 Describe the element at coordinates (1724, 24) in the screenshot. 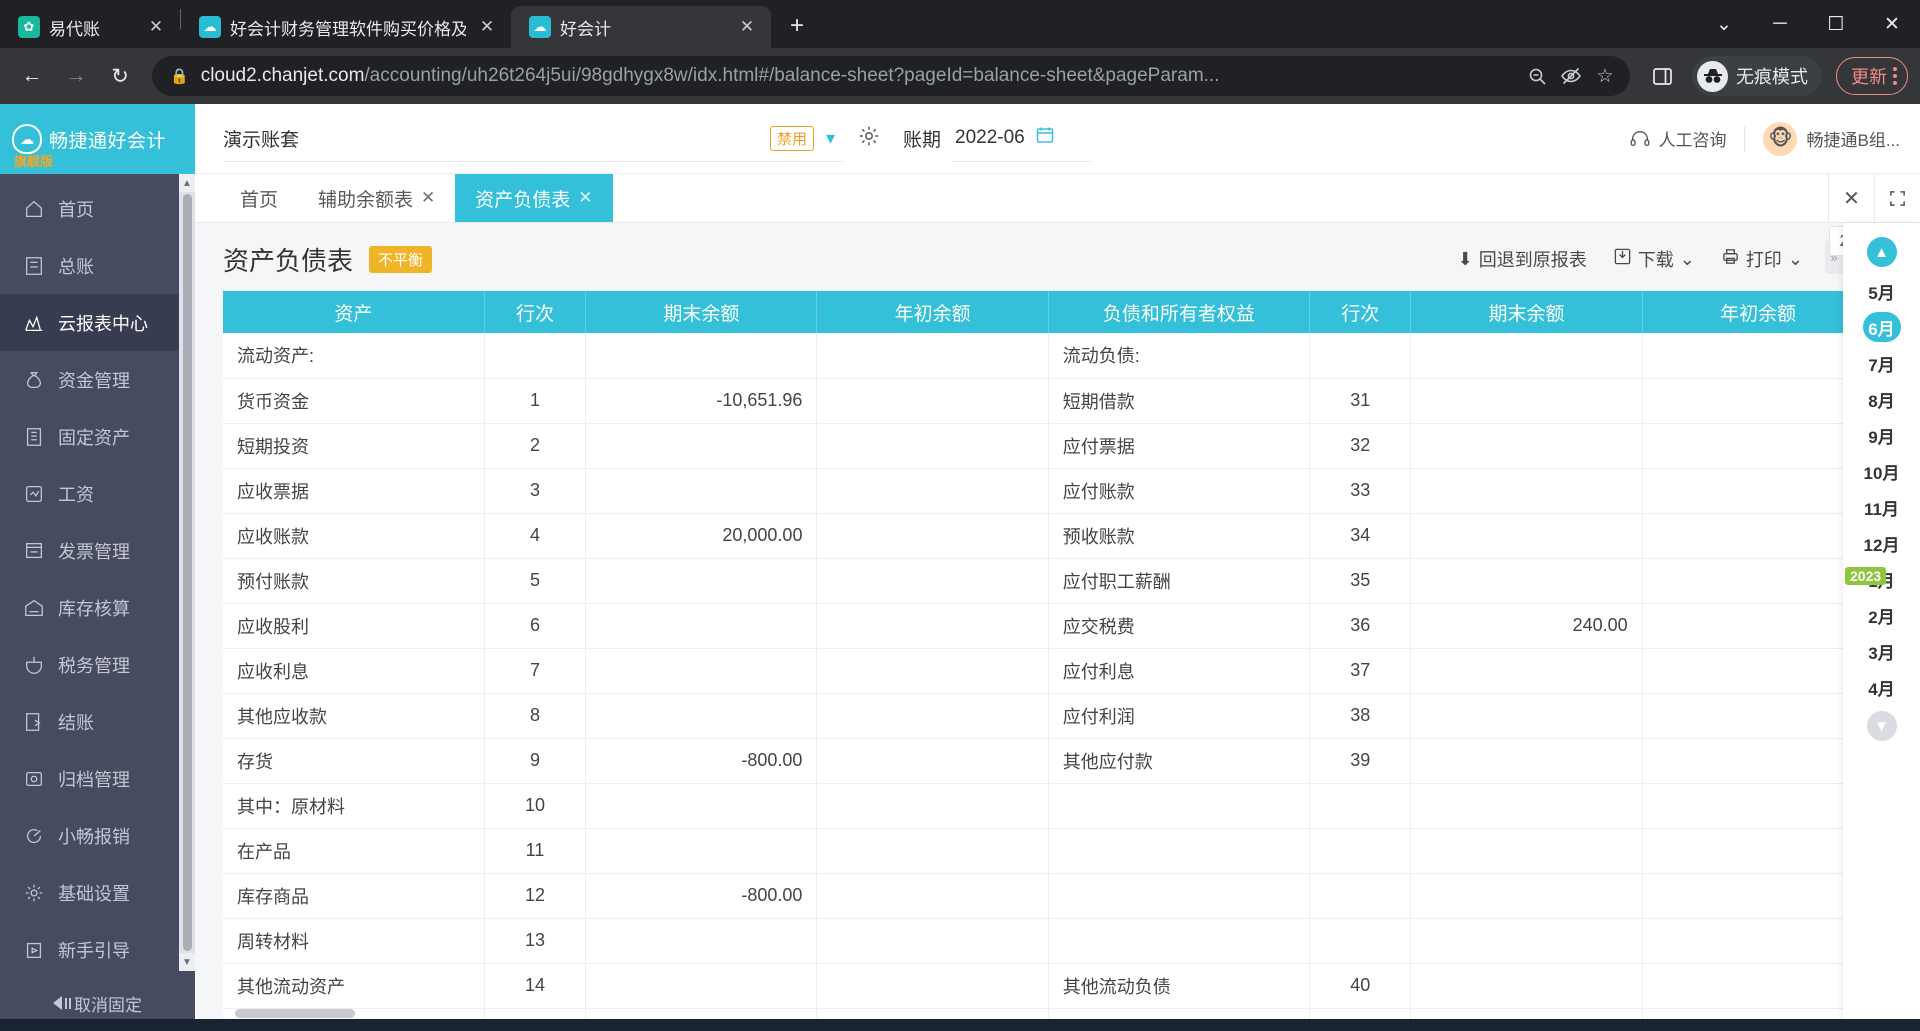

I see `tab-search-icon: ⌄` at that location.